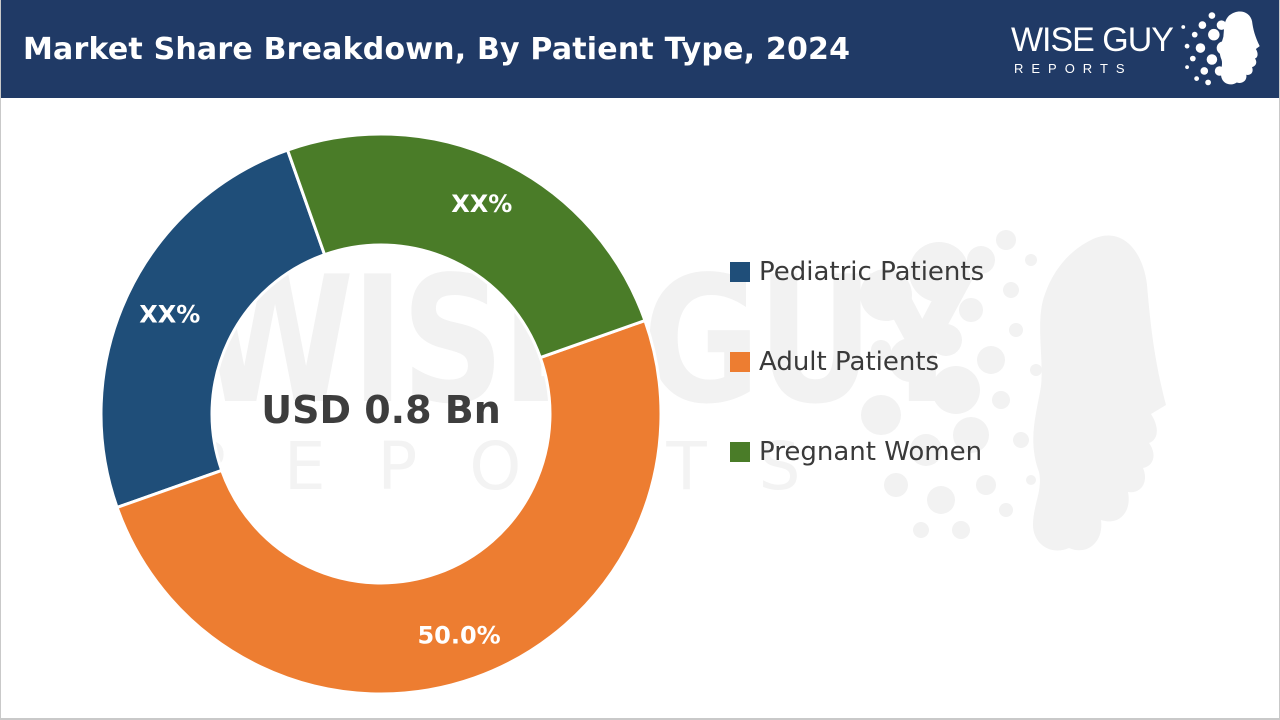 The height and width of the screenshot is (720, 1280). Describe the element at coordinates (1073, 68) in the screenshot. I see `logo-reports-text: REPORTS` at that location.